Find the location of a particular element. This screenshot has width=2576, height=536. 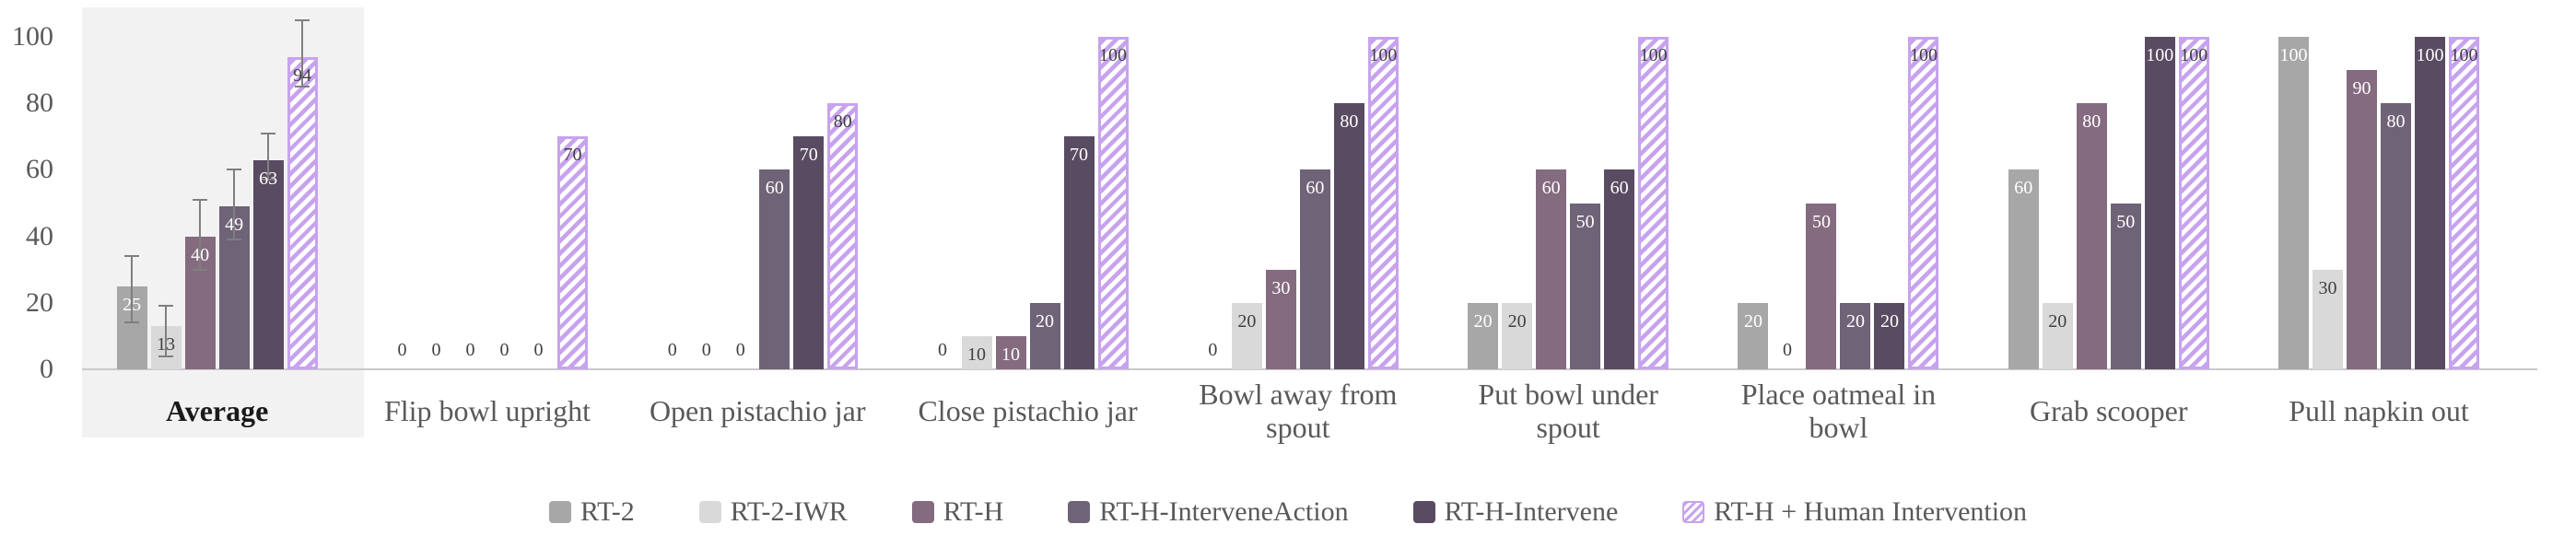

legend-item: RT-H is located at coordinates (957, 512).